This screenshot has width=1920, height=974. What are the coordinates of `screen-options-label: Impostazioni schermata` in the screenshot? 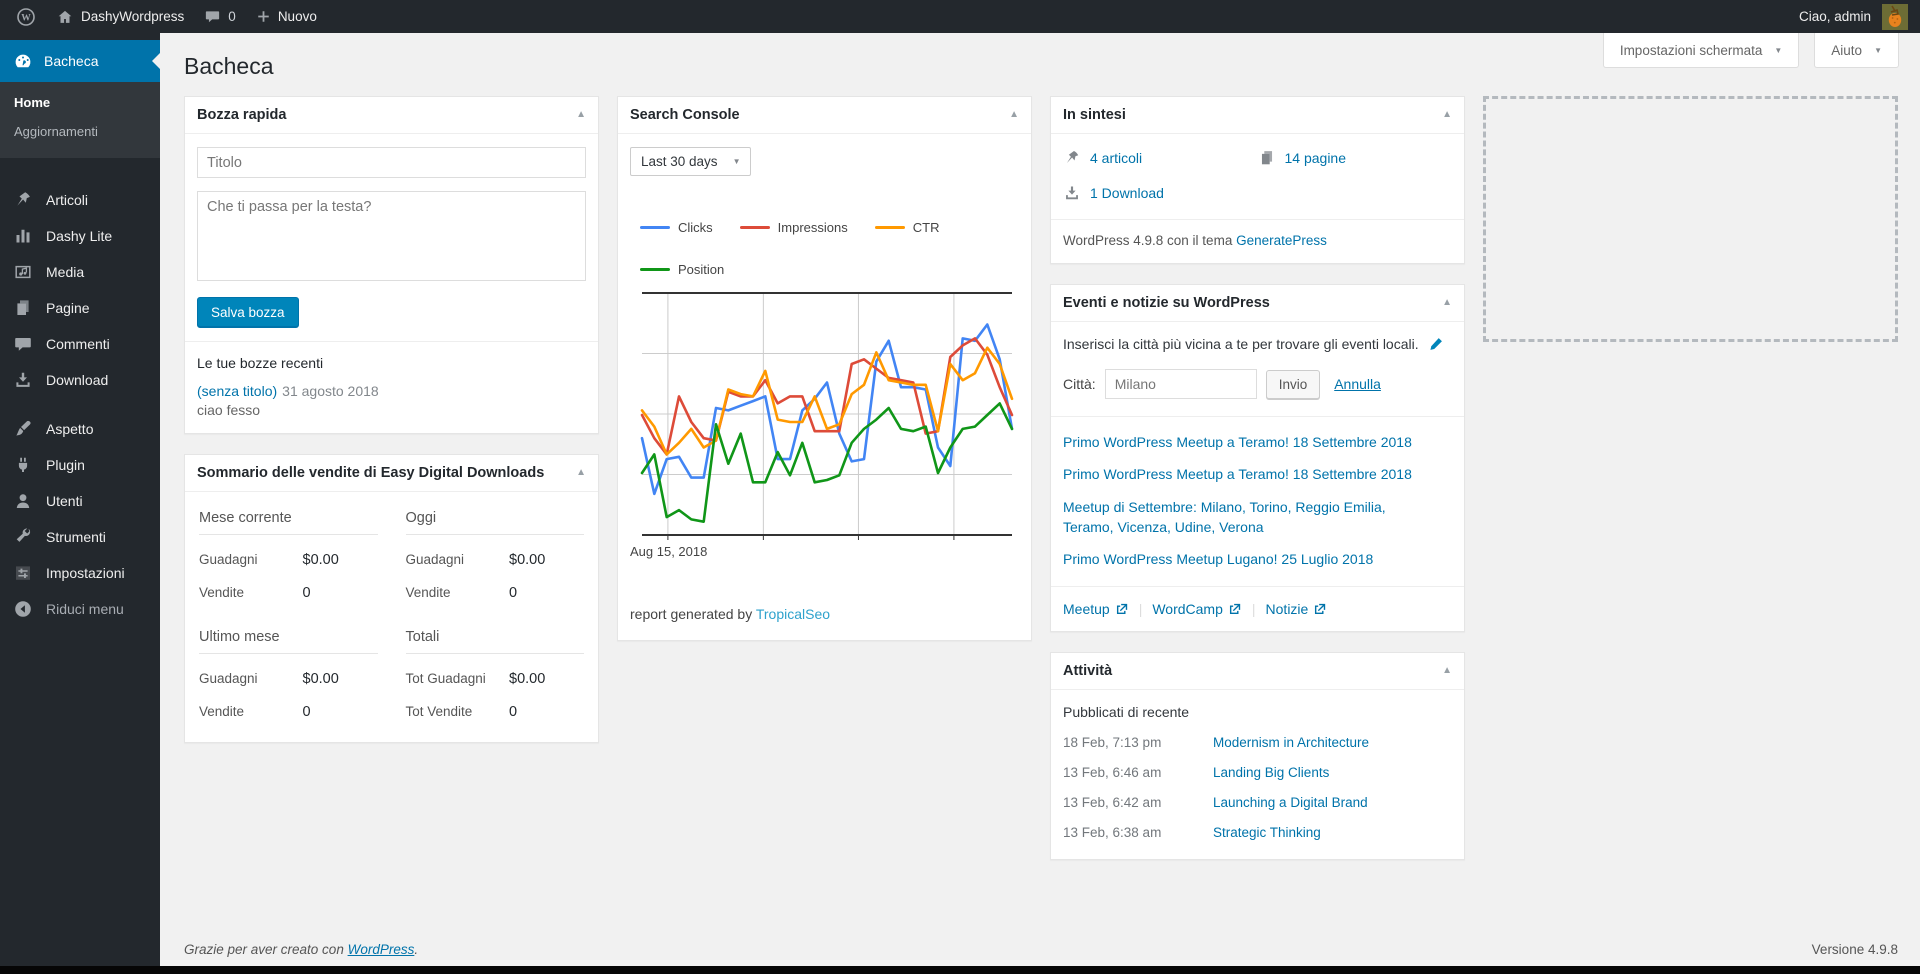 It's located at (1691, 50).